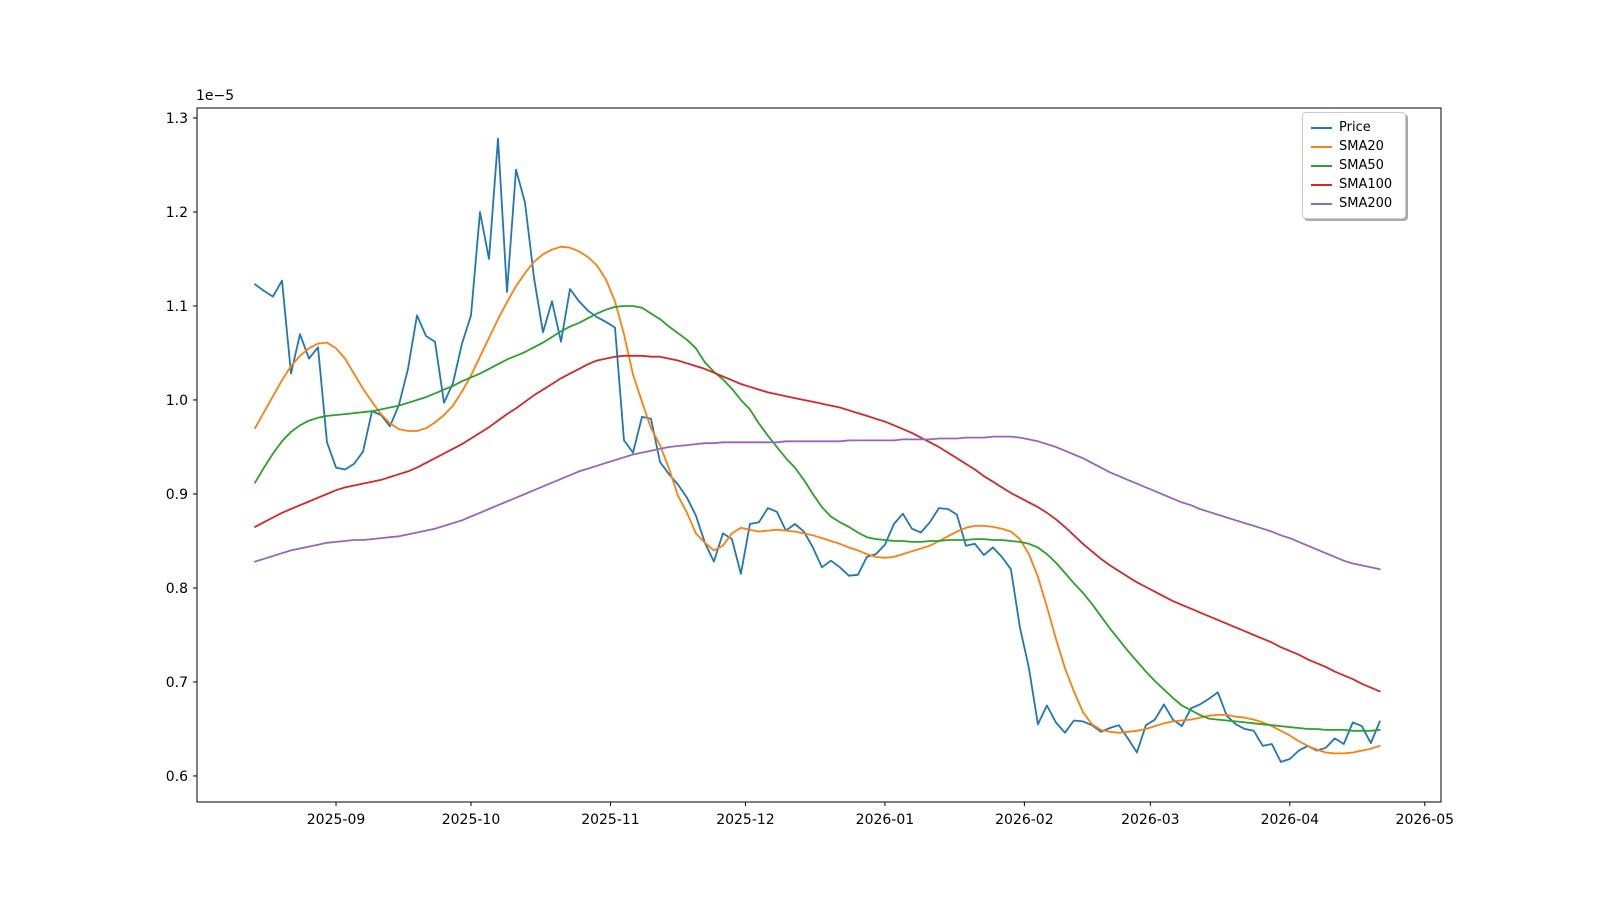 The width and height of the screenshot is (1600, 900). I want to click on legend-item-sma100: SMA100, so click(1354, 184).